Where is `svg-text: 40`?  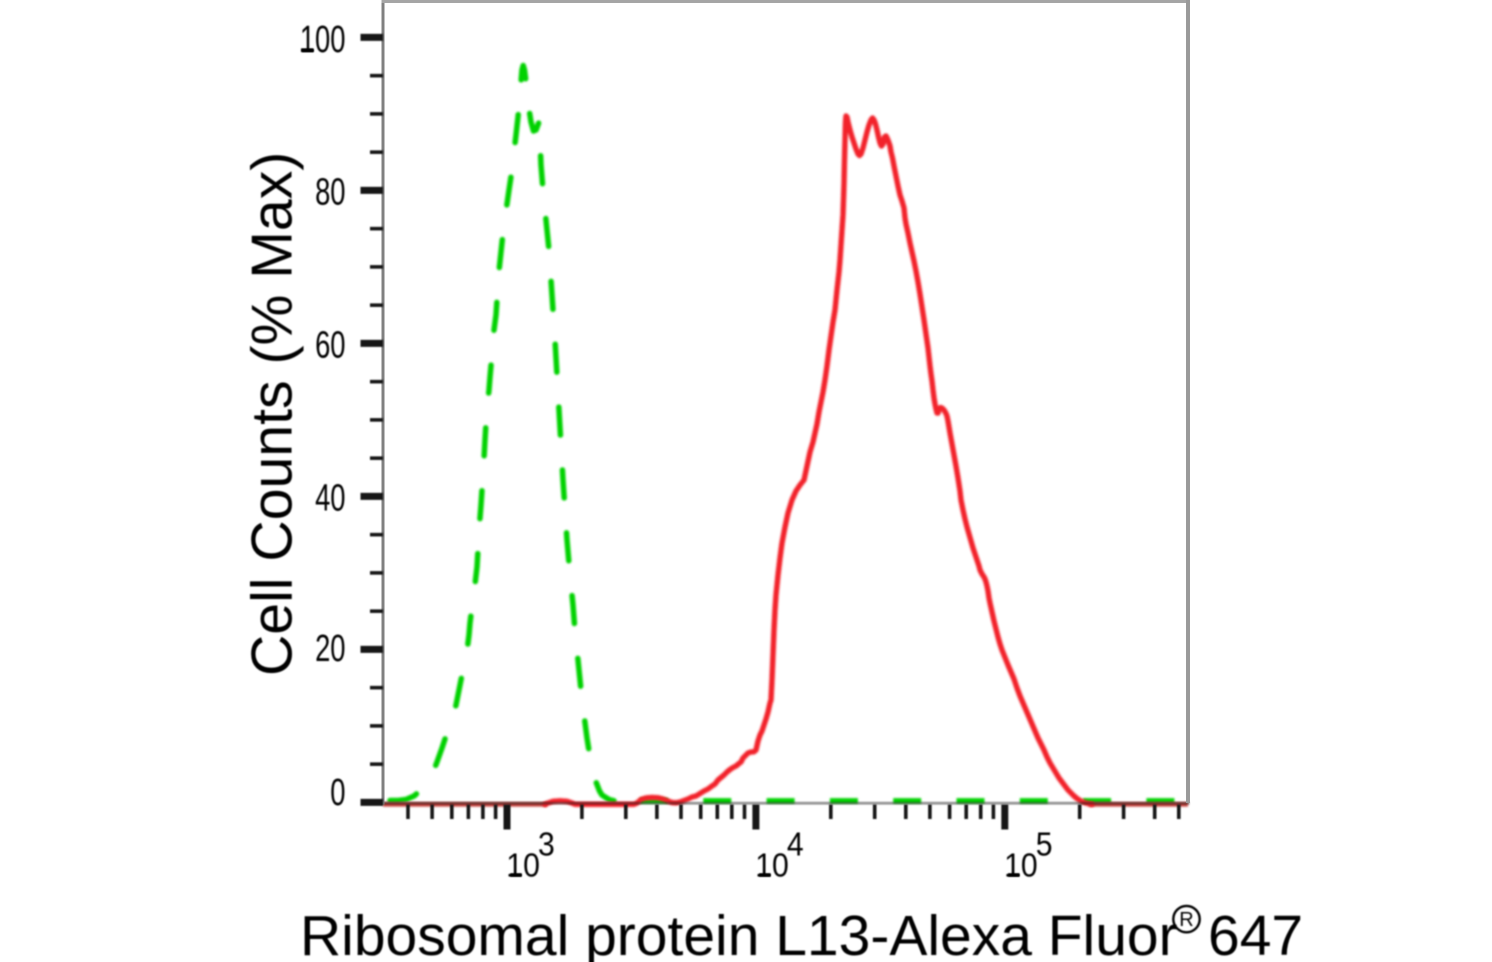
svg-text: 40 is located at coordinates (330, 498).